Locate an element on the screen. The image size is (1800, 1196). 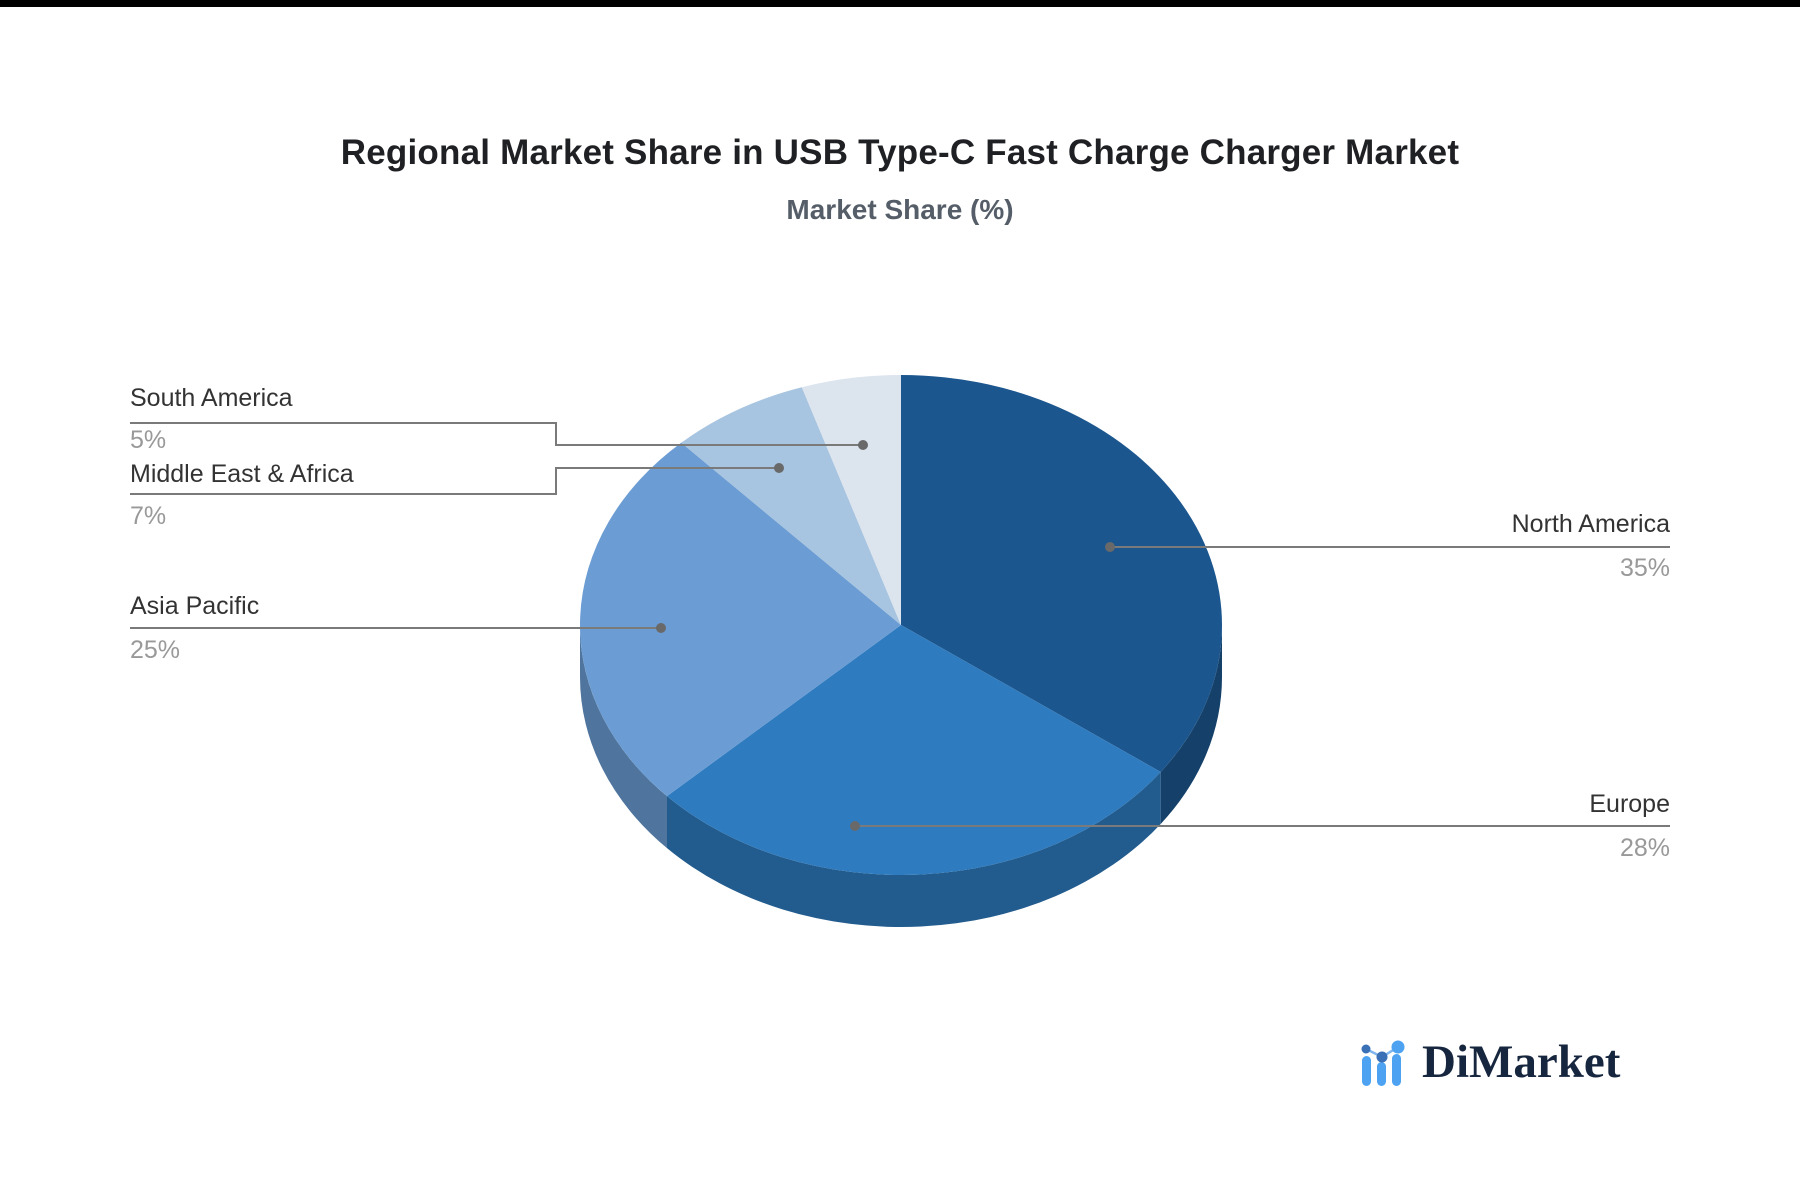
label-north-america: North America is located at coordinates (1590, 524).